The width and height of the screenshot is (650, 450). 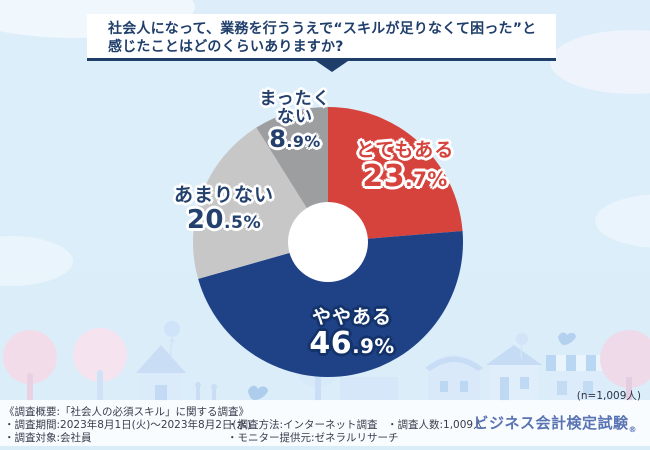 I want to click on building-icon, so click(x=369, y=389).